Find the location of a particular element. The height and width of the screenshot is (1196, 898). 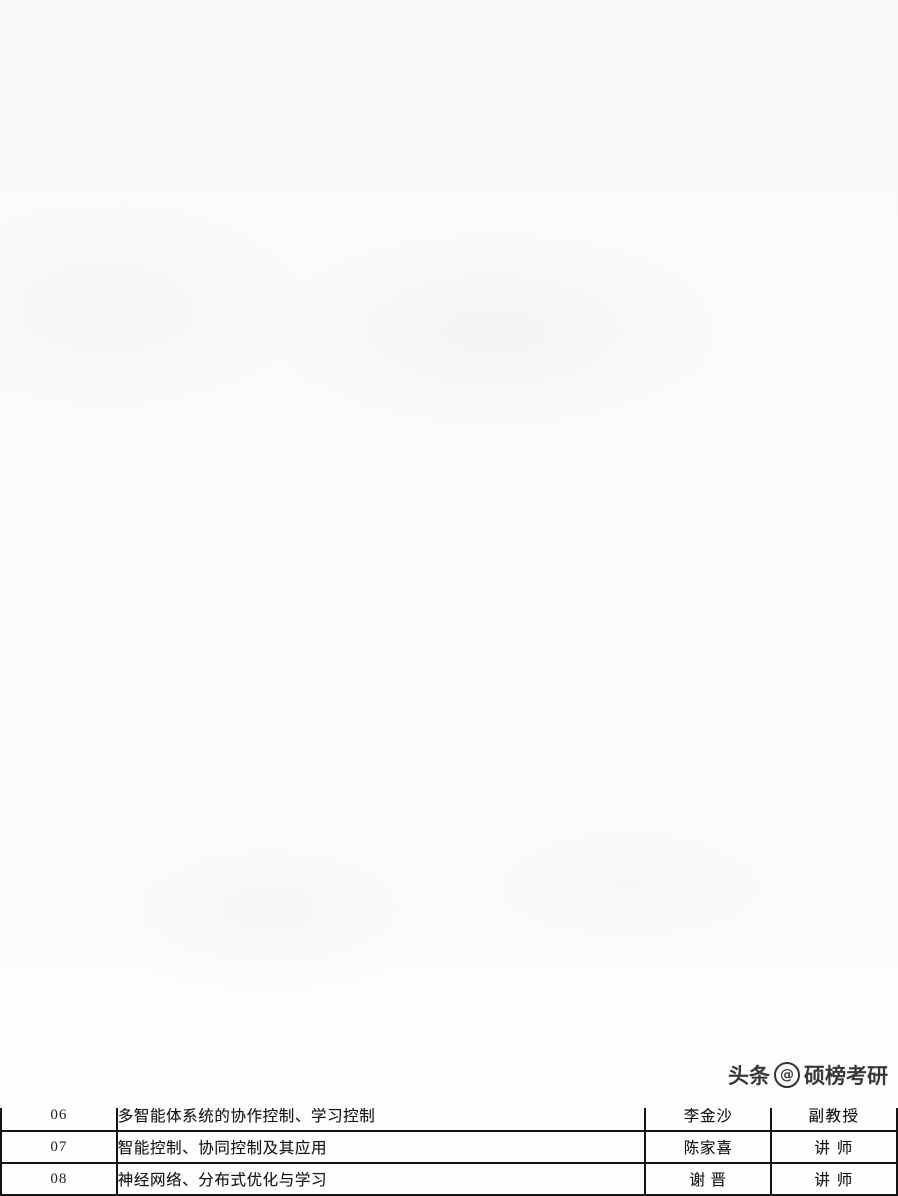

table-row: 04 混沌学理论及其在保密通信、微弱信号检测中的应用 李瑞红 副教授 is located at coordinates (449, 1051).